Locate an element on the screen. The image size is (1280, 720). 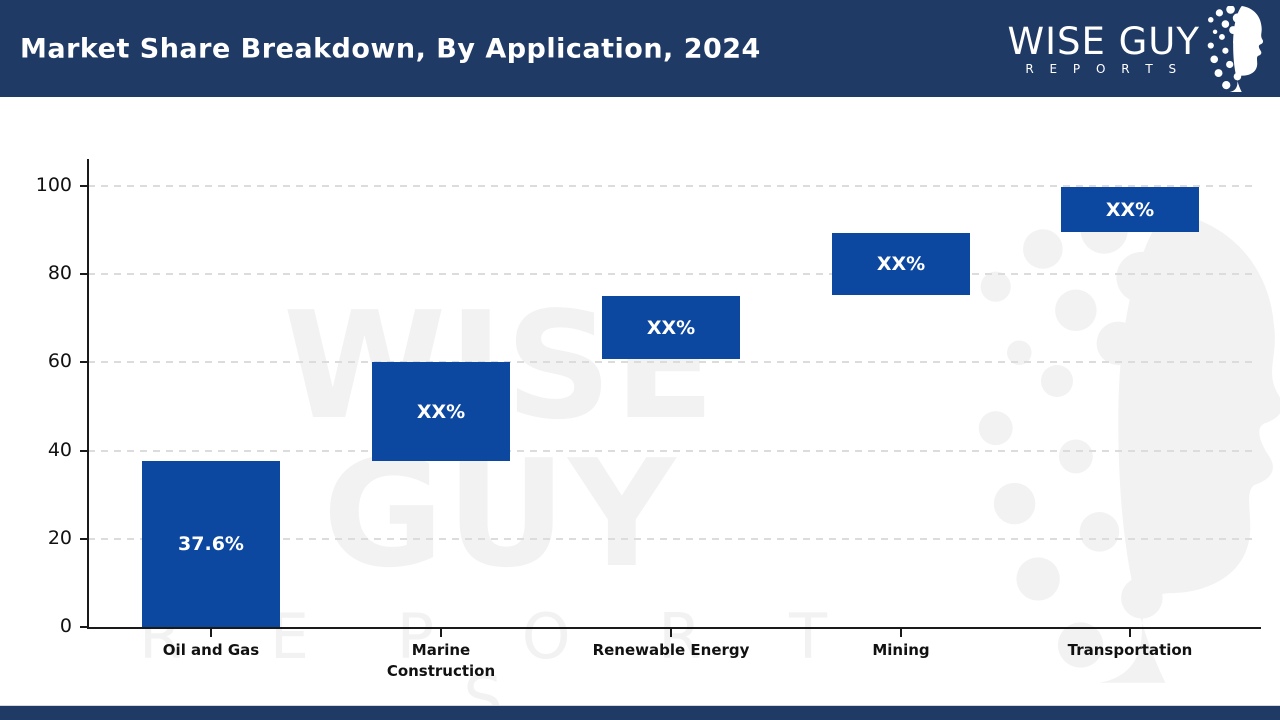
gridline-y60 is located at coordinates (672, 362).